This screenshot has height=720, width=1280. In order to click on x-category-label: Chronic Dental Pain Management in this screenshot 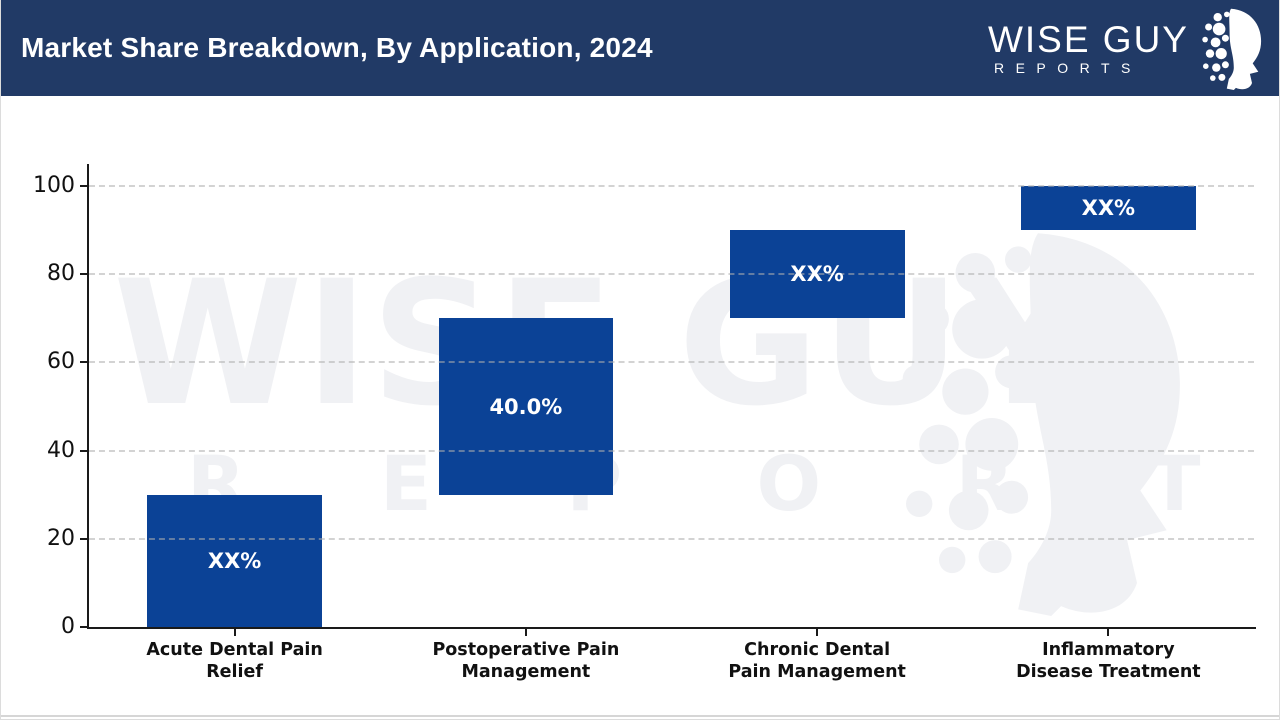, I will do `click(817, 662)`.